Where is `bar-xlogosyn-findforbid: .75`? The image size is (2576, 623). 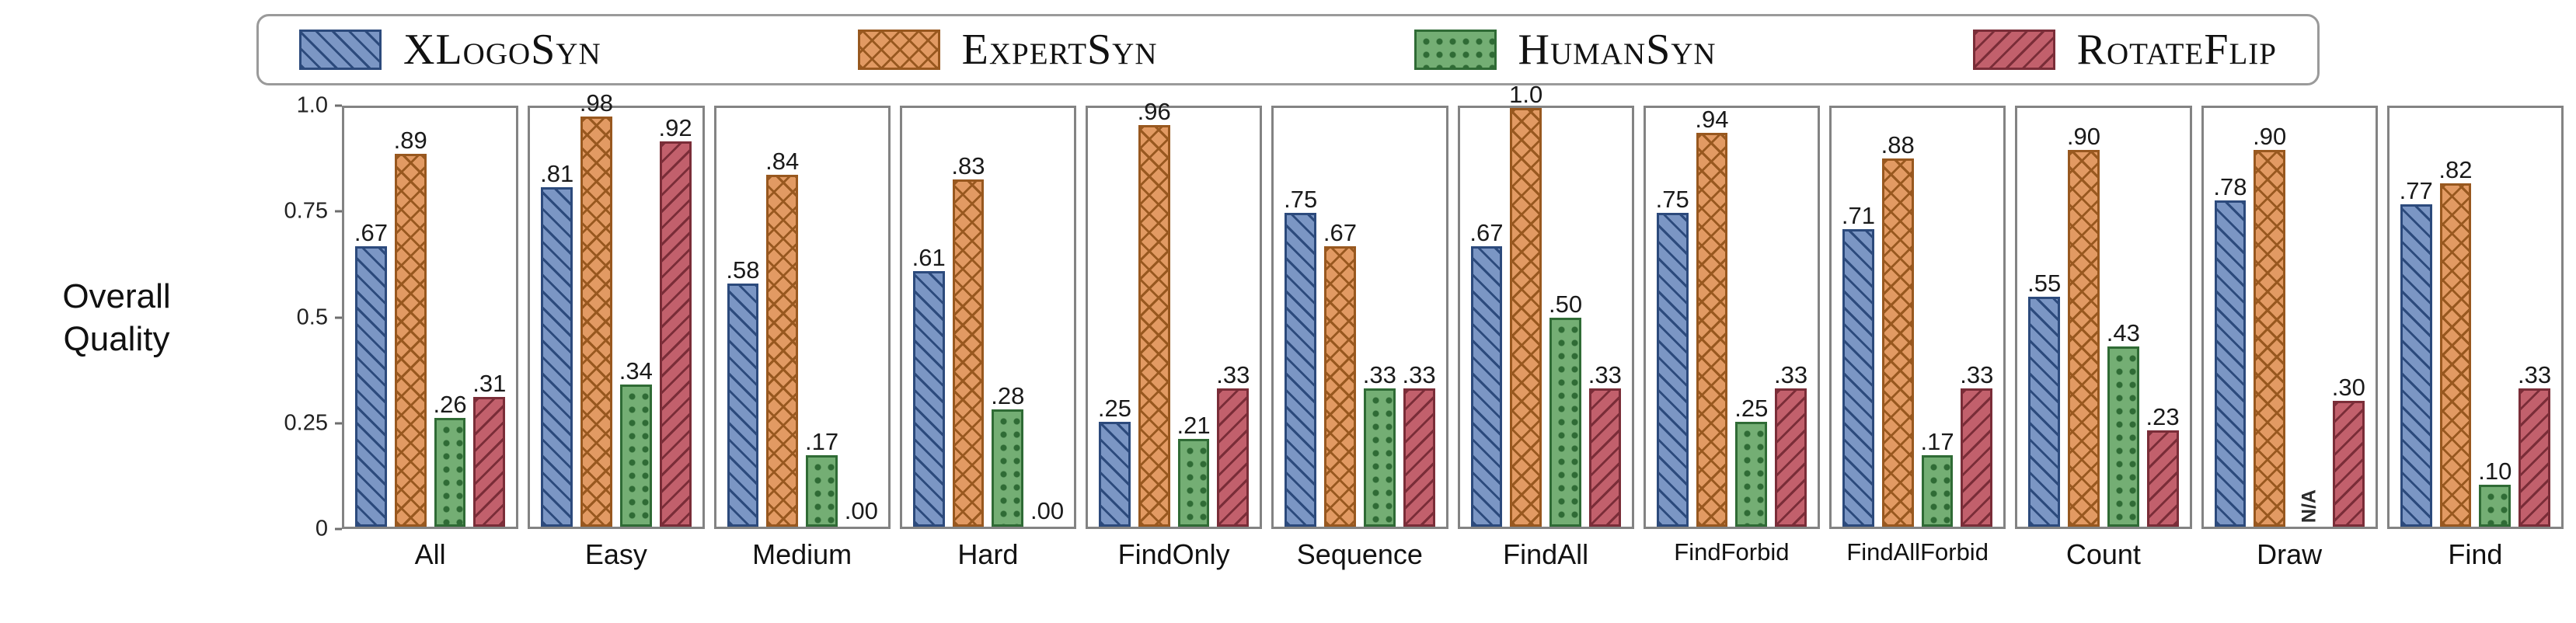
bar-xlogosyn-findforbid: .75 is located at coordinates (1672, 356).